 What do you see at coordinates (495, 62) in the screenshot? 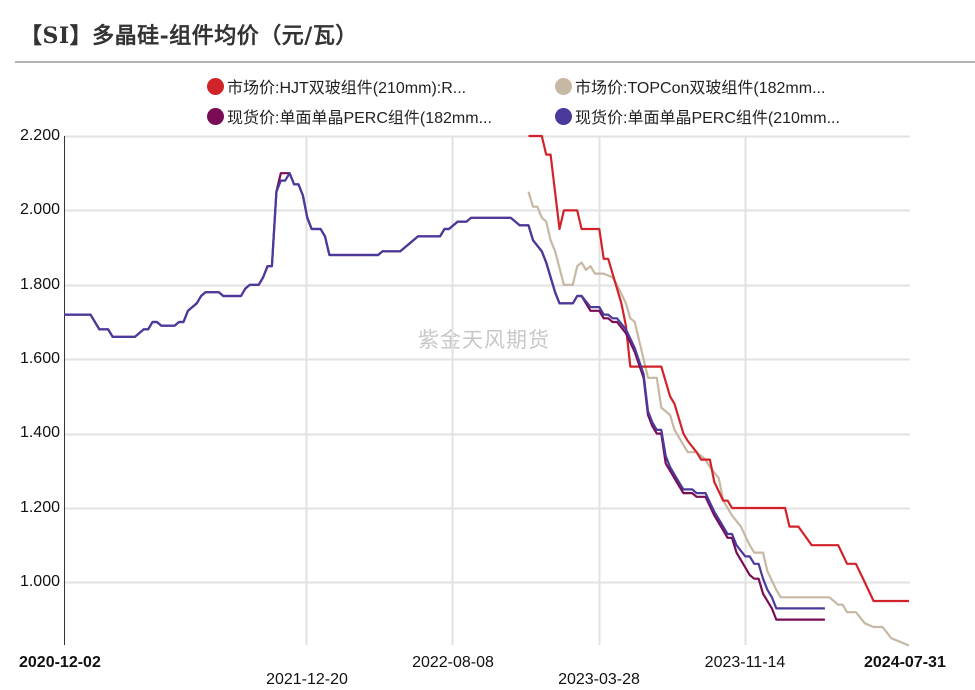
I see `title-divider` at bounding box center [495, 62].